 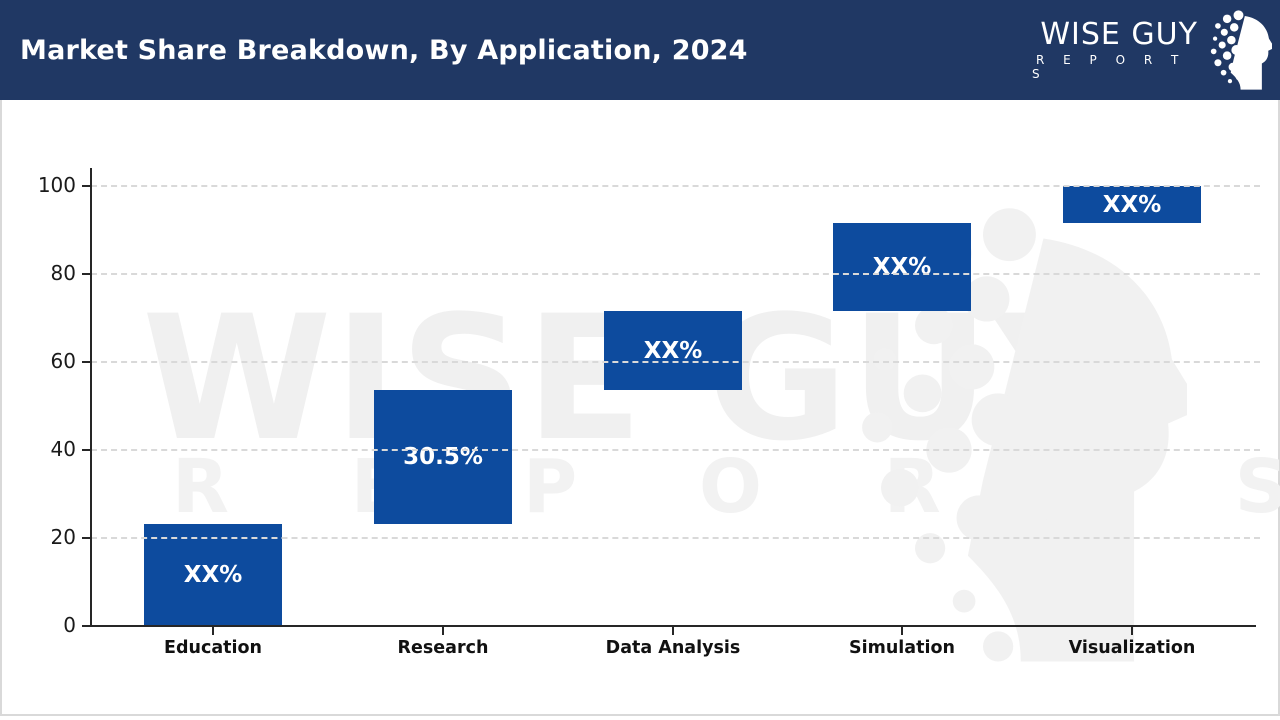 I want to click on category-label-simulation: Simulation, so click(x=902, y=647).